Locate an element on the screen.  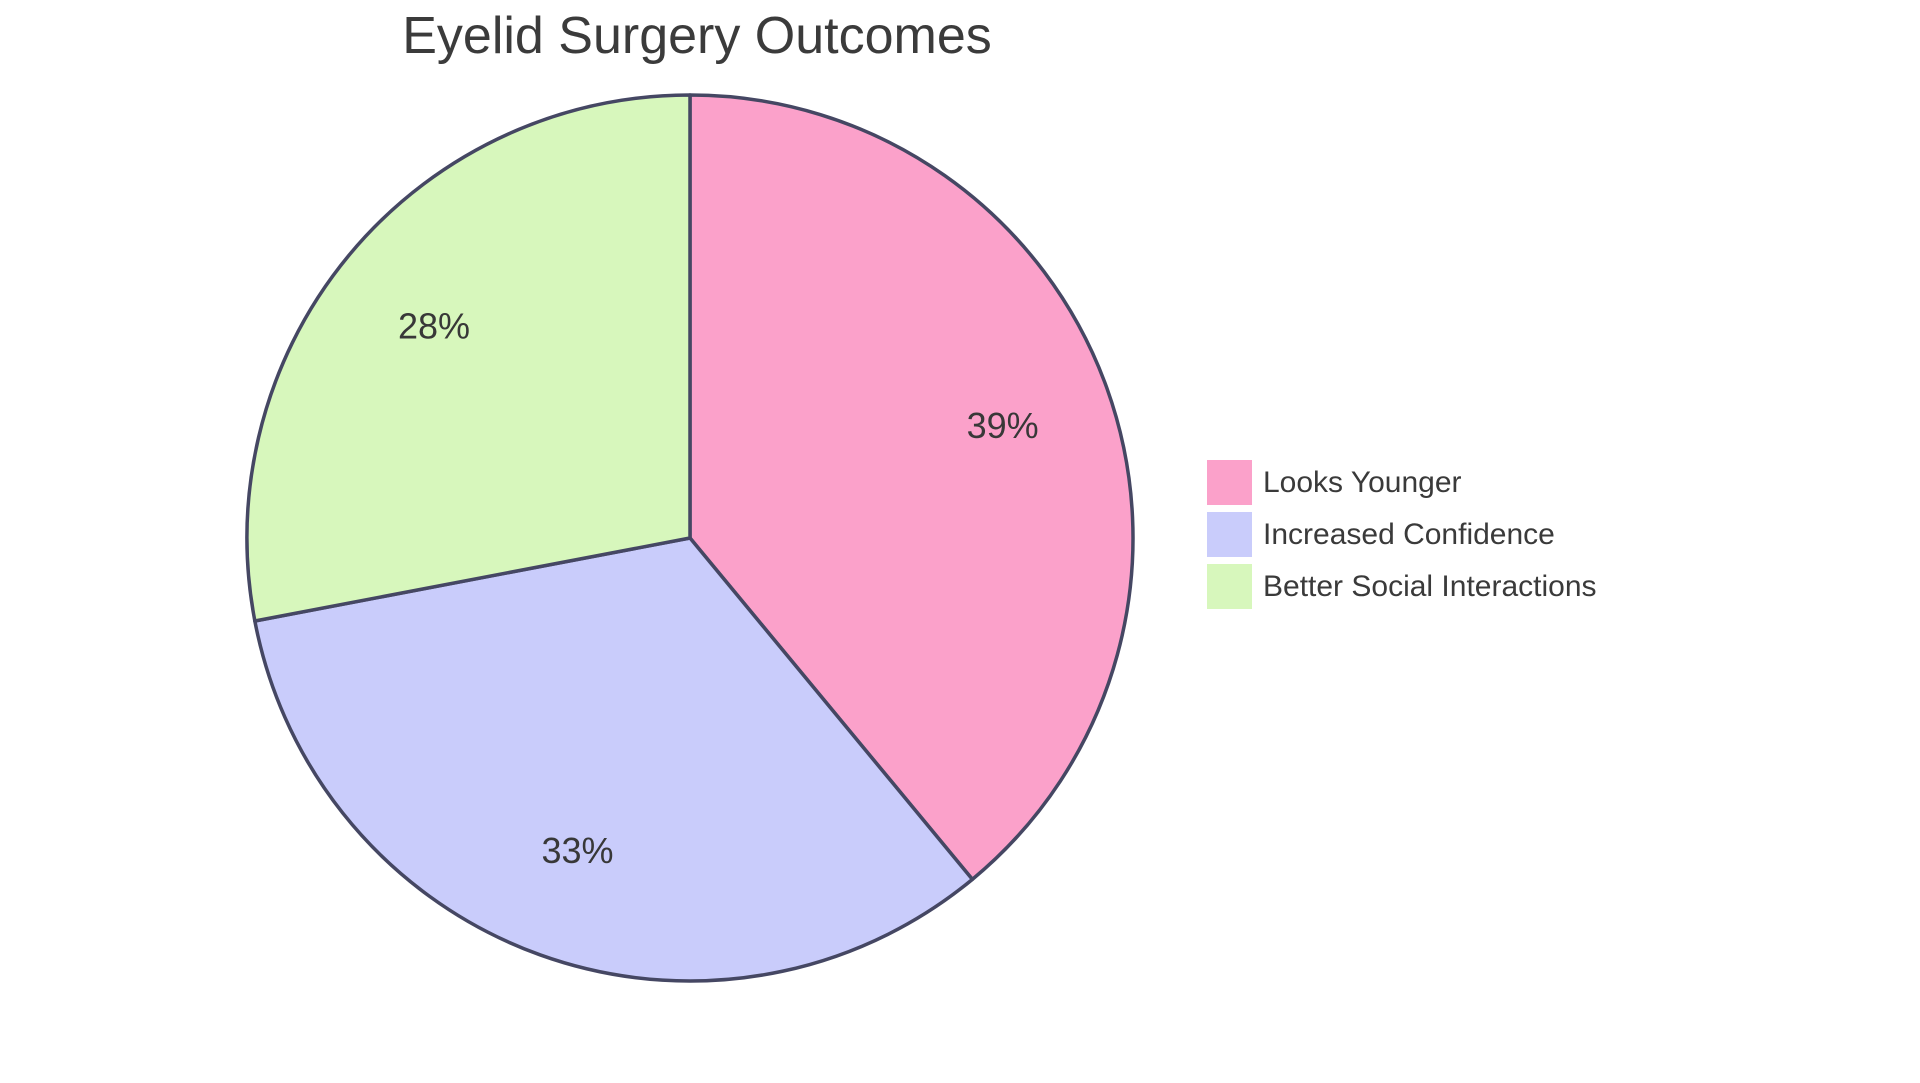
legend-item: Looks Younger is located at coordinates (1402, 482).